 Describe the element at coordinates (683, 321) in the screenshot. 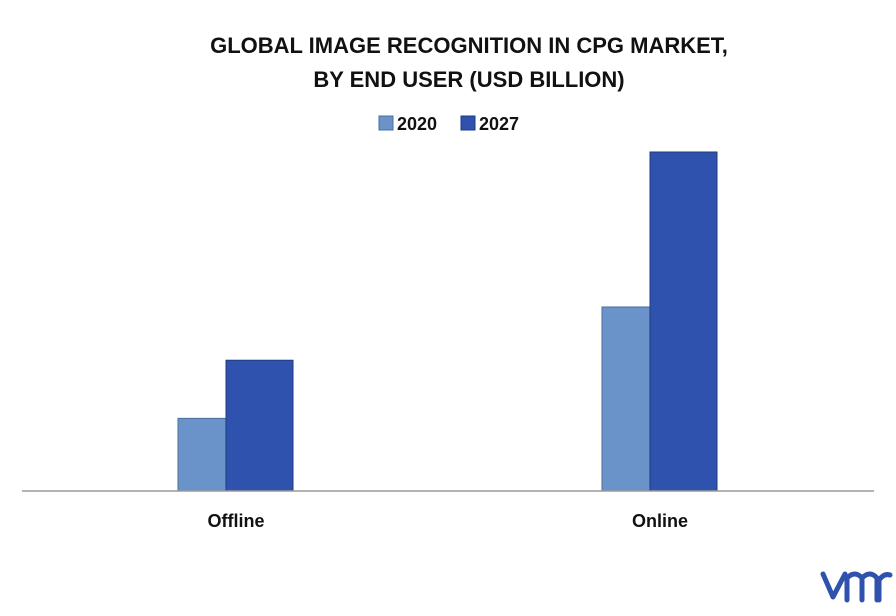

I see `bar-online-2027` at that location.